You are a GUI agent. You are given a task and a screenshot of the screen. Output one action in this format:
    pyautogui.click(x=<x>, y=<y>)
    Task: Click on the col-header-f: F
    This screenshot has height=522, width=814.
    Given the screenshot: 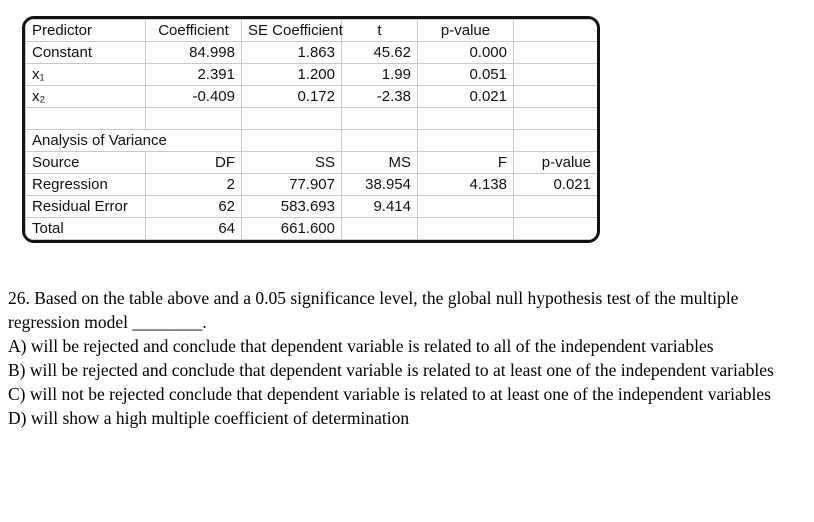 What is the action you would take?
    pyautogui.click(x=465, y=162)
    